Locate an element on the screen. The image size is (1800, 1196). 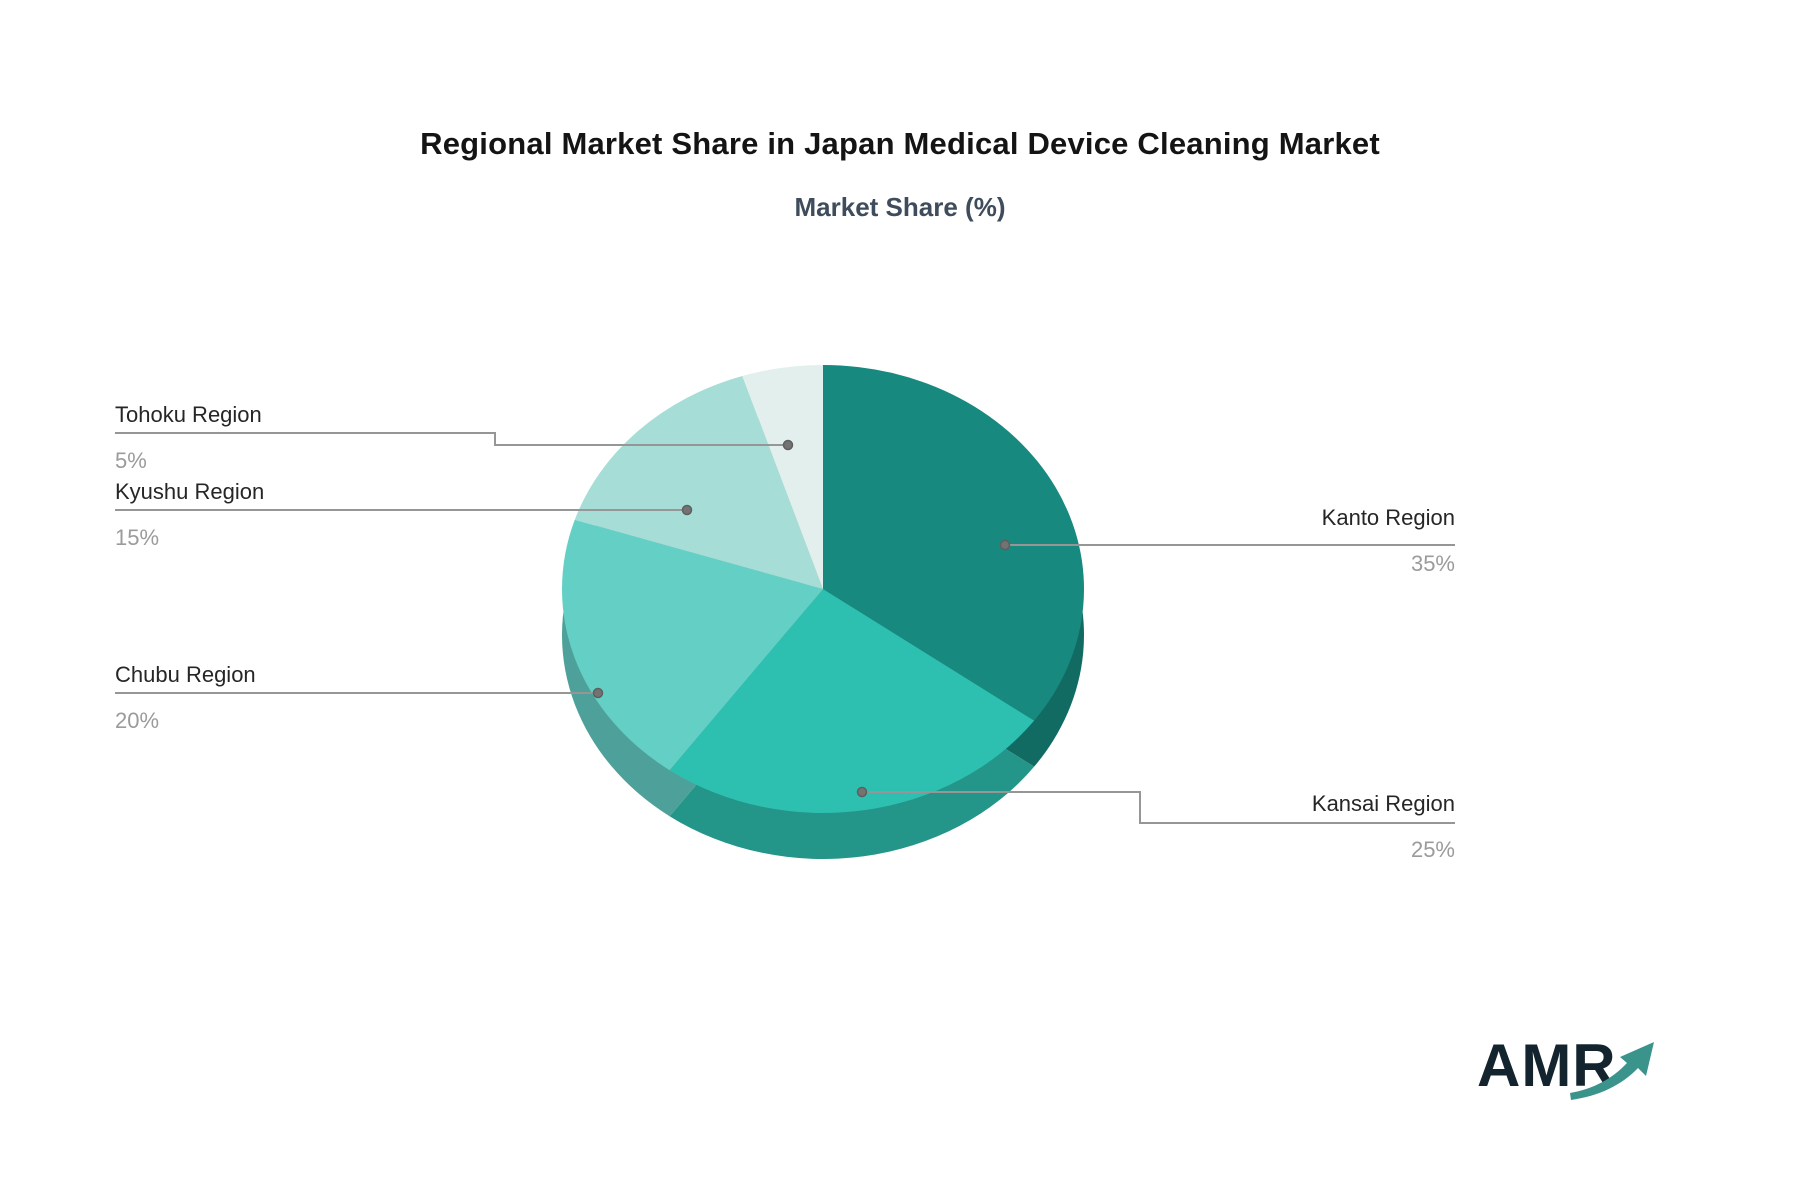
slice-label-value: 15% is located at coordinates (137, 537).